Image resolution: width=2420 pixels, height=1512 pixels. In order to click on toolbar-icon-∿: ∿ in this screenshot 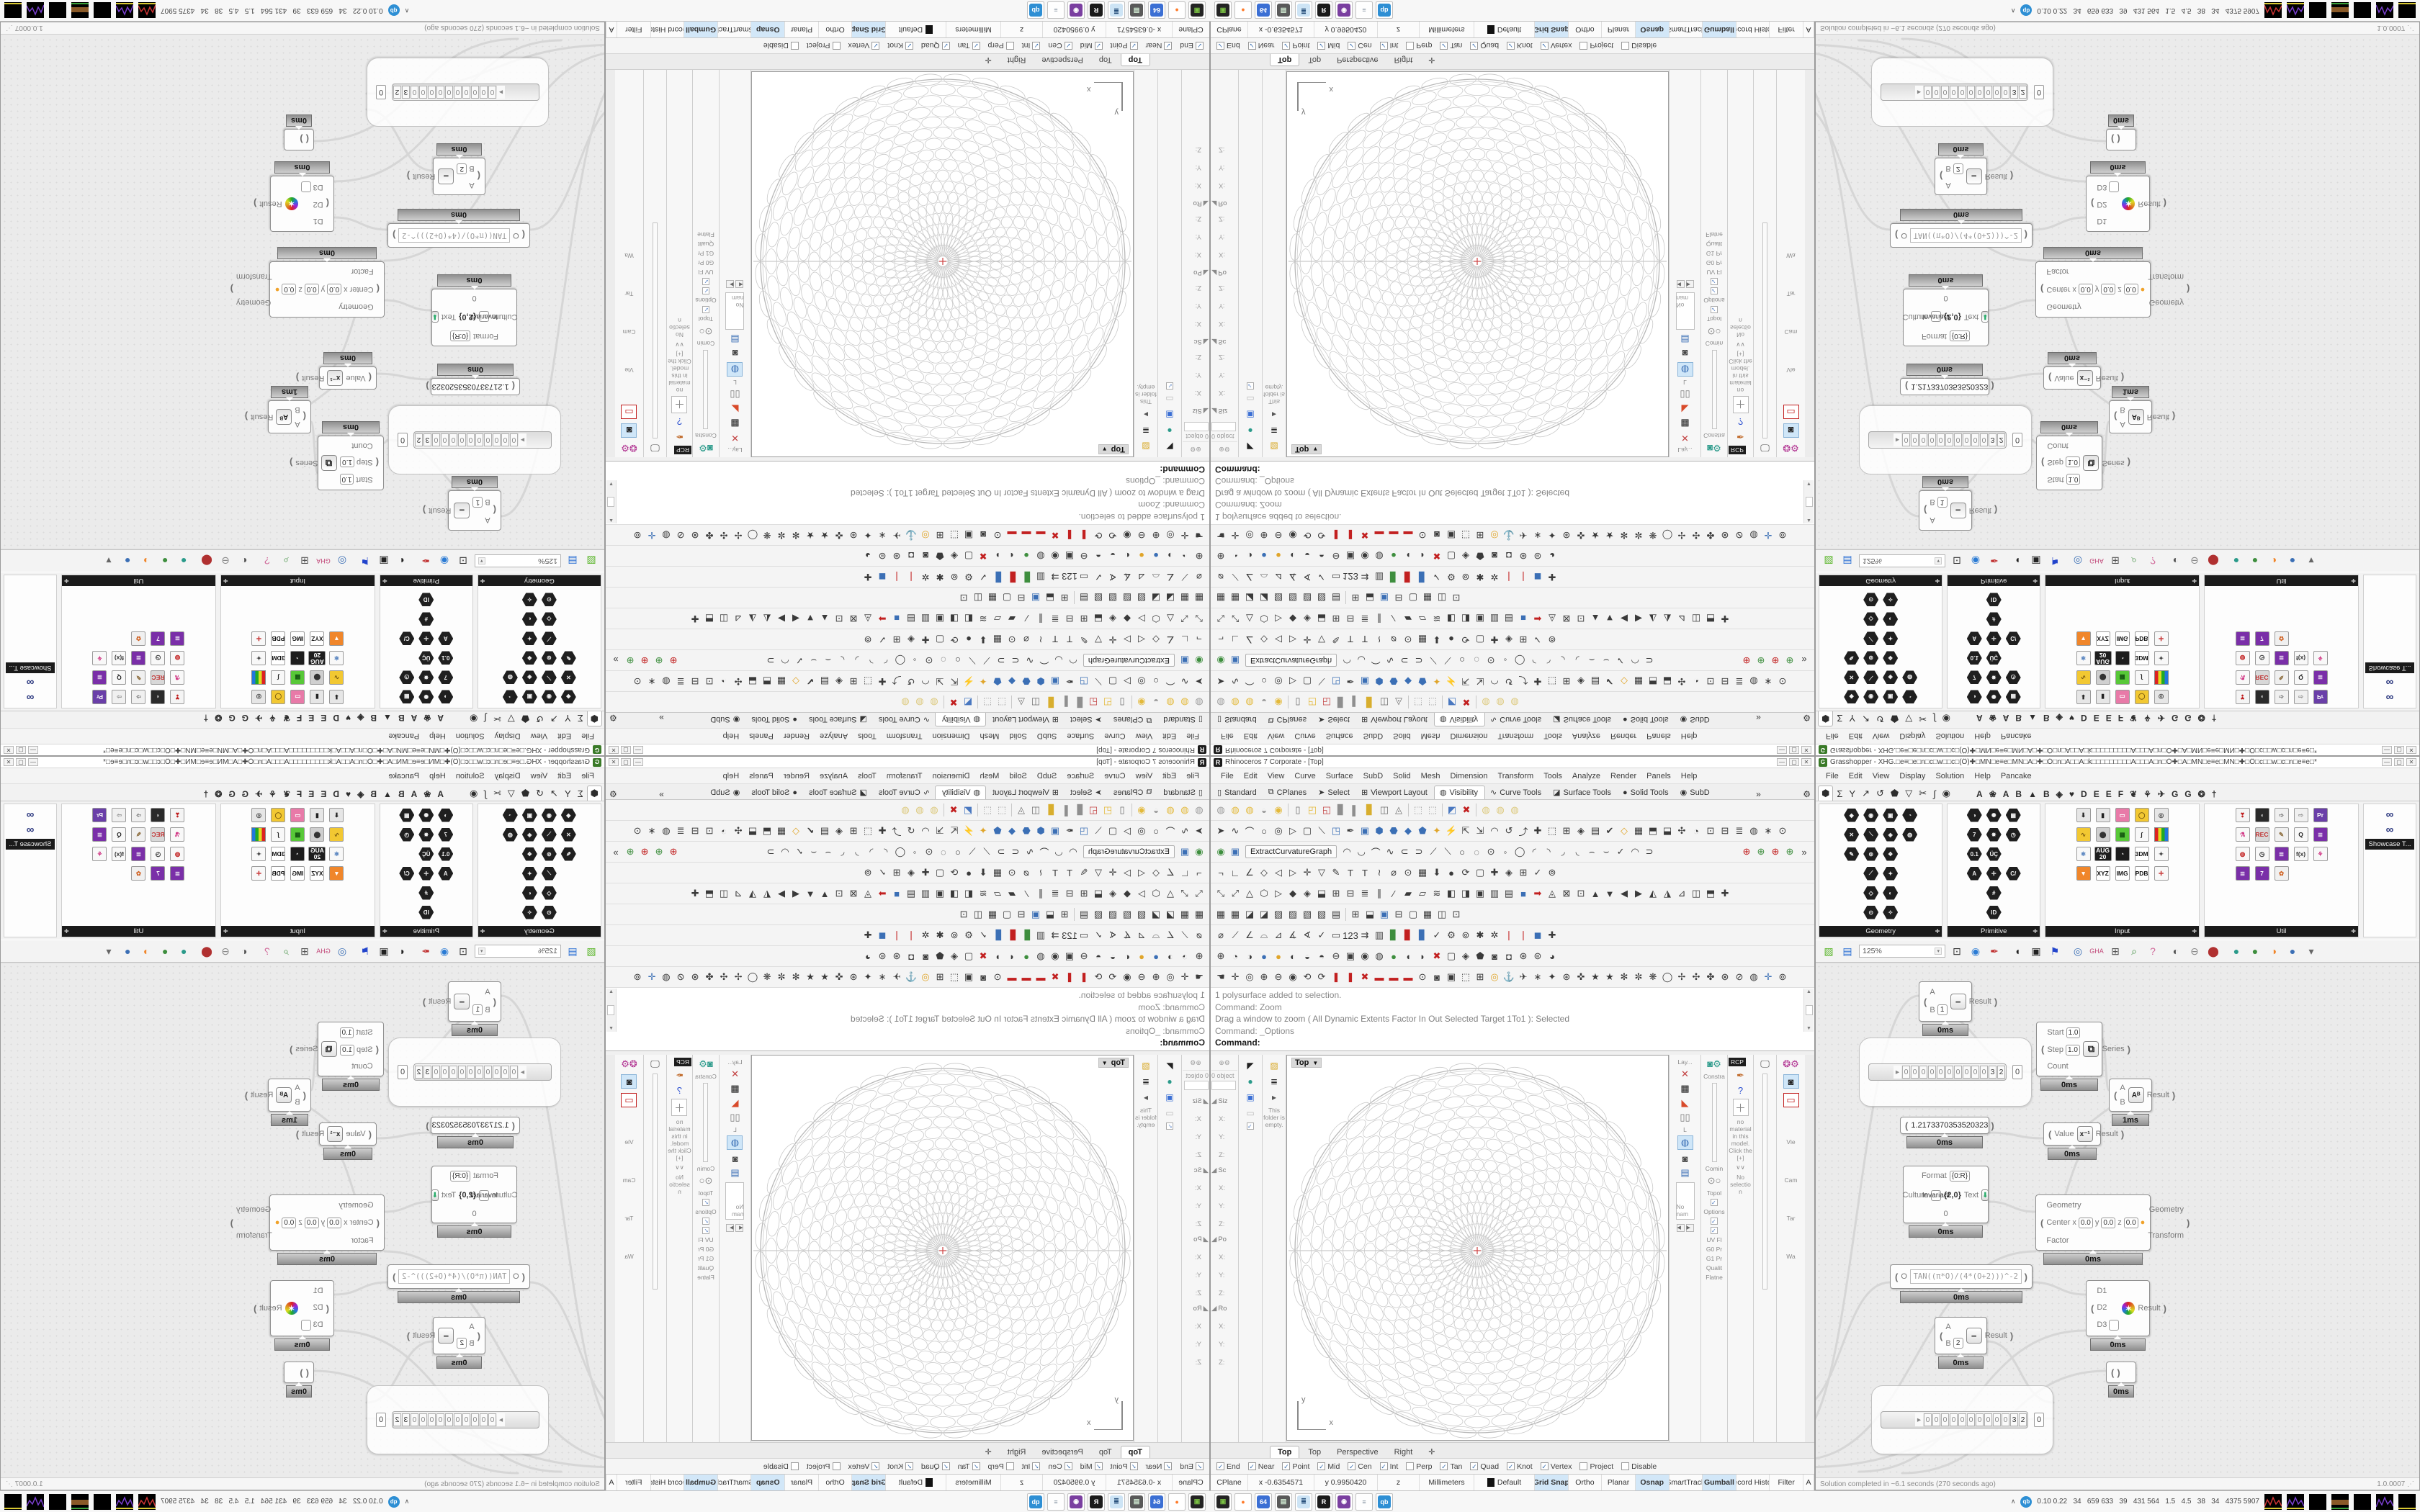, I will do `click(1235, 681)`.